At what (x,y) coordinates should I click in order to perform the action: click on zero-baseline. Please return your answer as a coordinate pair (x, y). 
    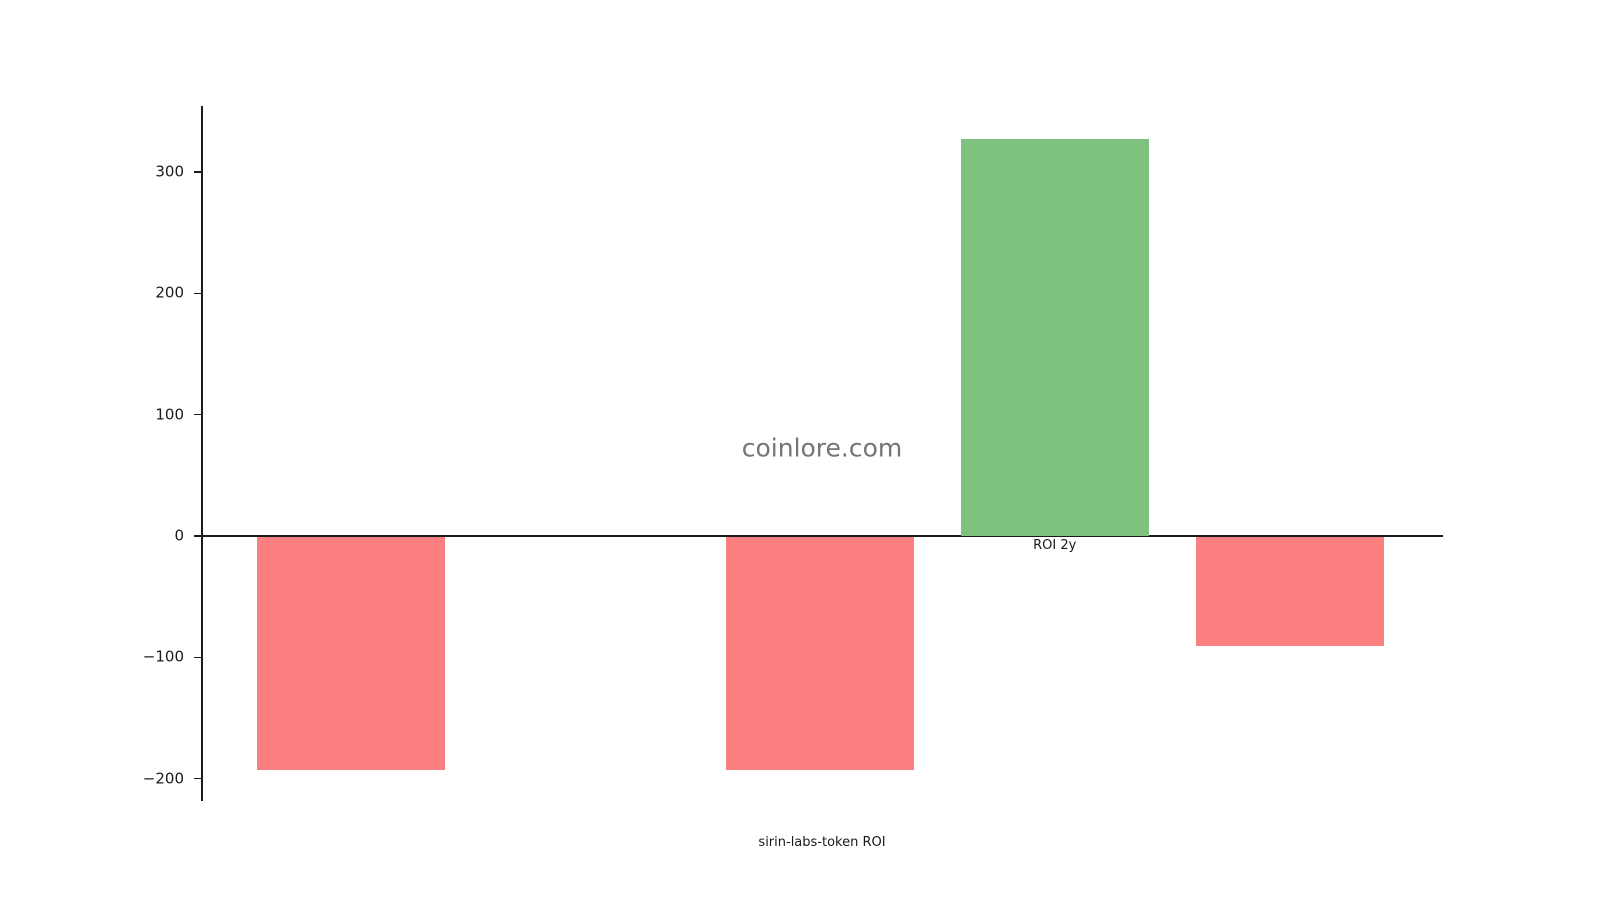
    Looking at the image, I should click on (822, 536).